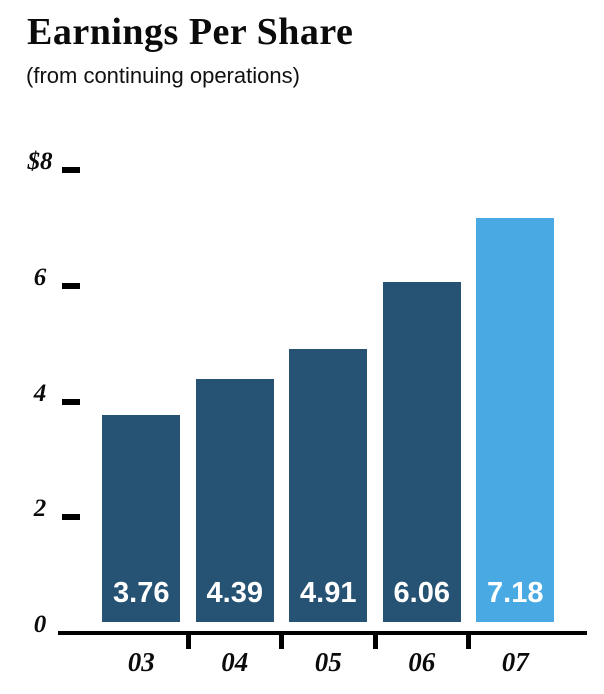  I want to click on x-axis-line, so click(322, 633).